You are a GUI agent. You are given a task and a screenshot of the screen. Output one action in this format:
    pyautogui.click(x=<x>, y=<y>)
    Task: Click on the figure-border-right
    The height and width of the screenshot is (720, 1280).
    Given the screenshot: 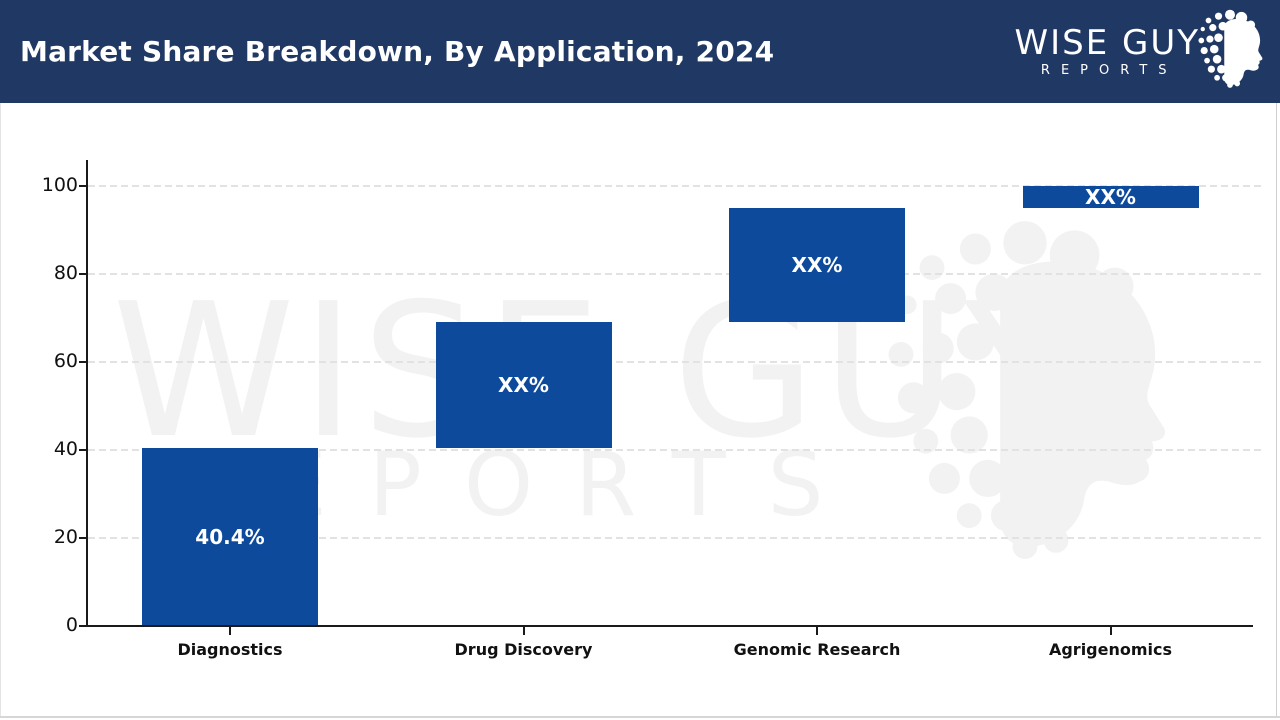 What is the action you would take?
    pyautogui.click(x=1276, y=410)
    